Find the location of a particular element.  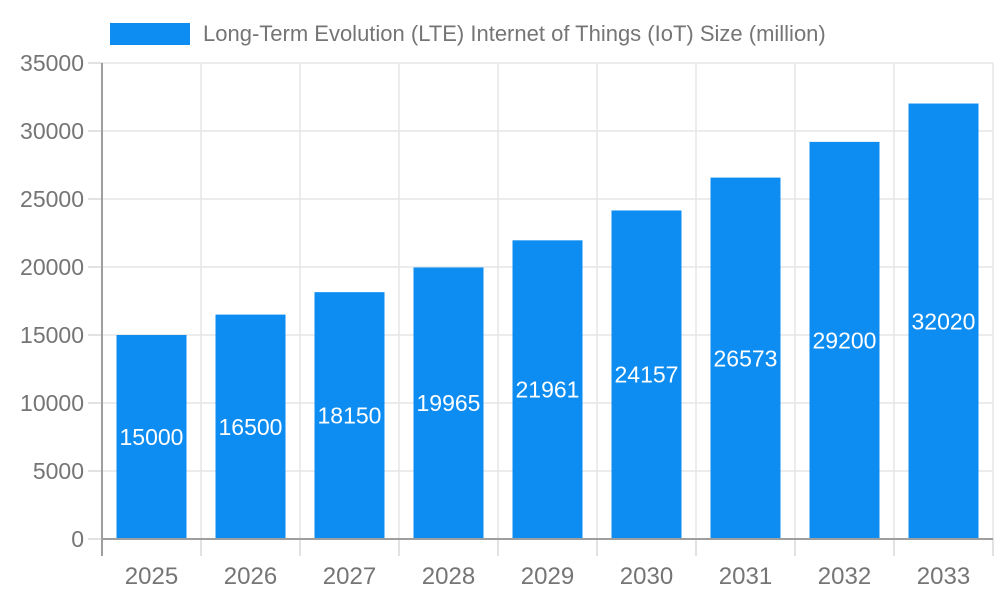

bar-2030 is located at coordinates (646, 375).